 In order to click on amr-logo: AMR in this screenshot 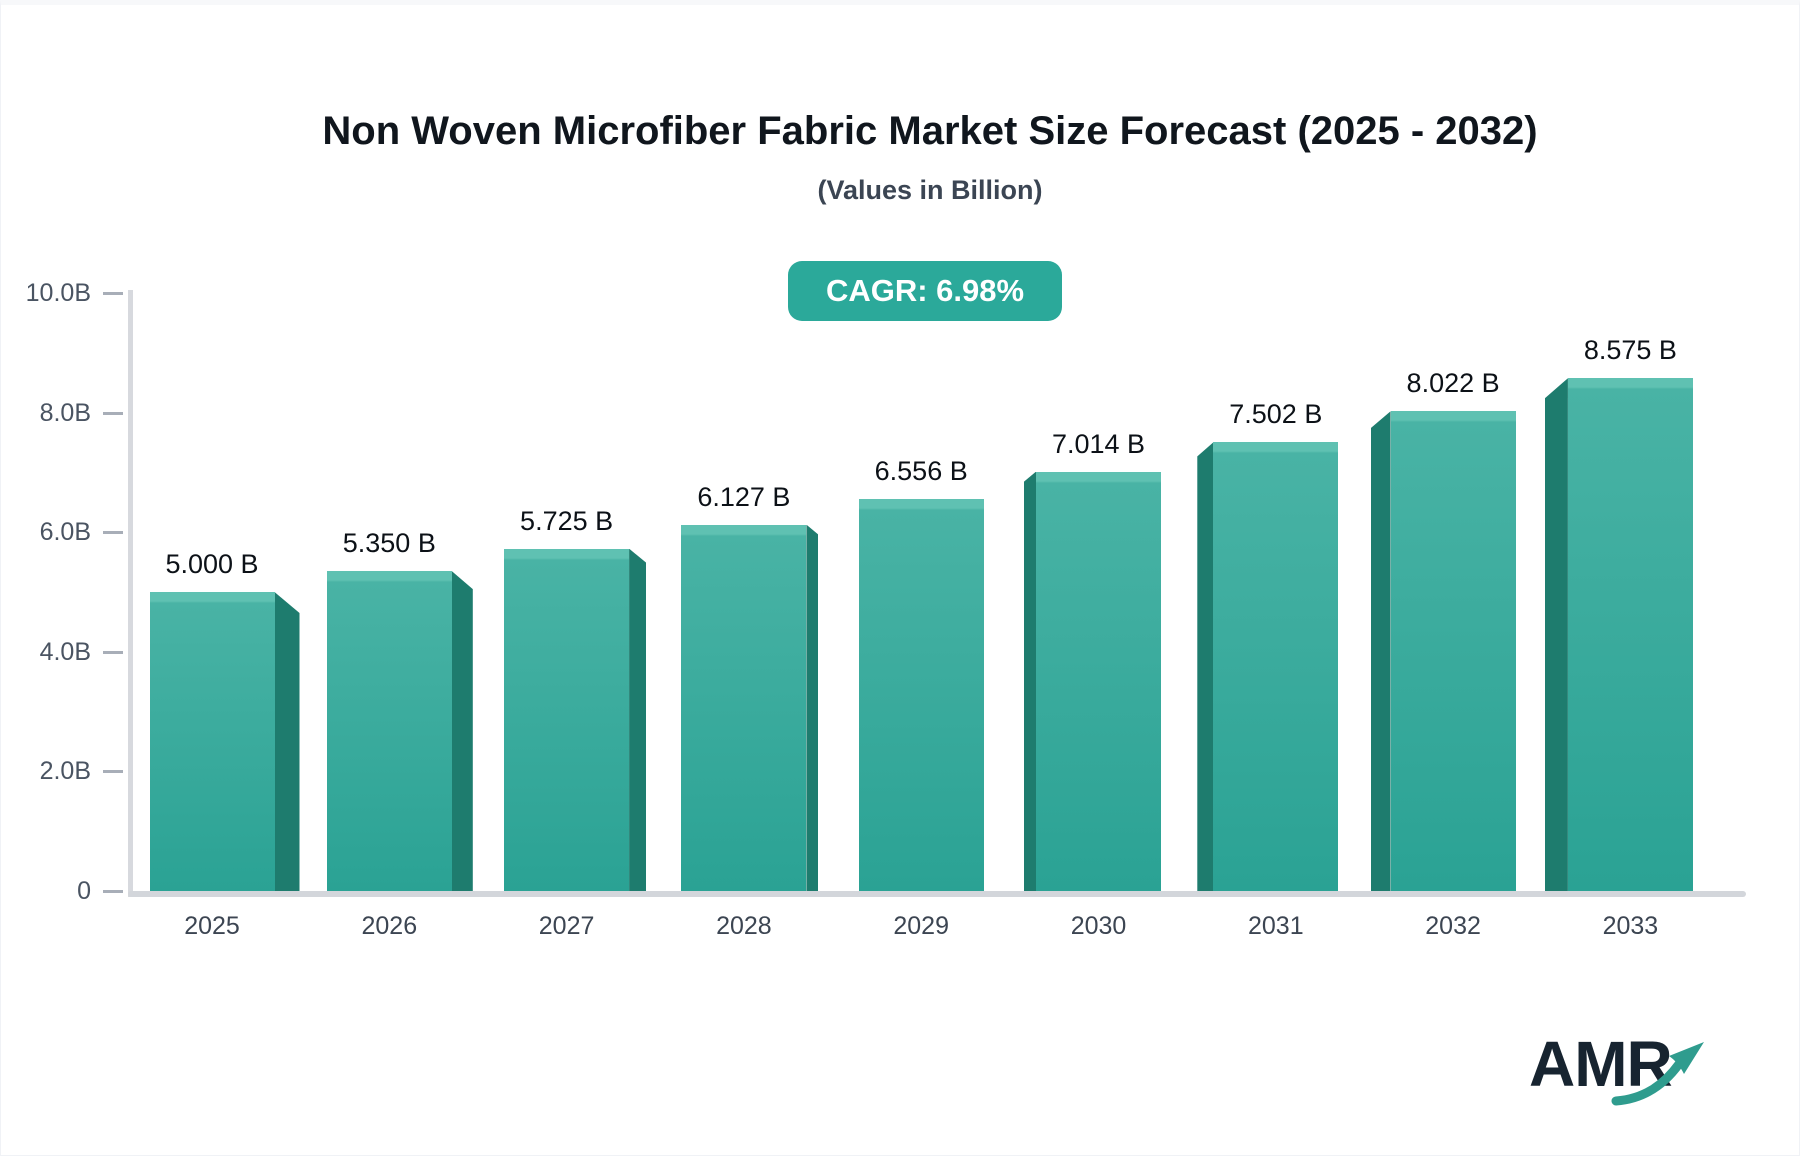, I will do `click(1629, 1077)`.